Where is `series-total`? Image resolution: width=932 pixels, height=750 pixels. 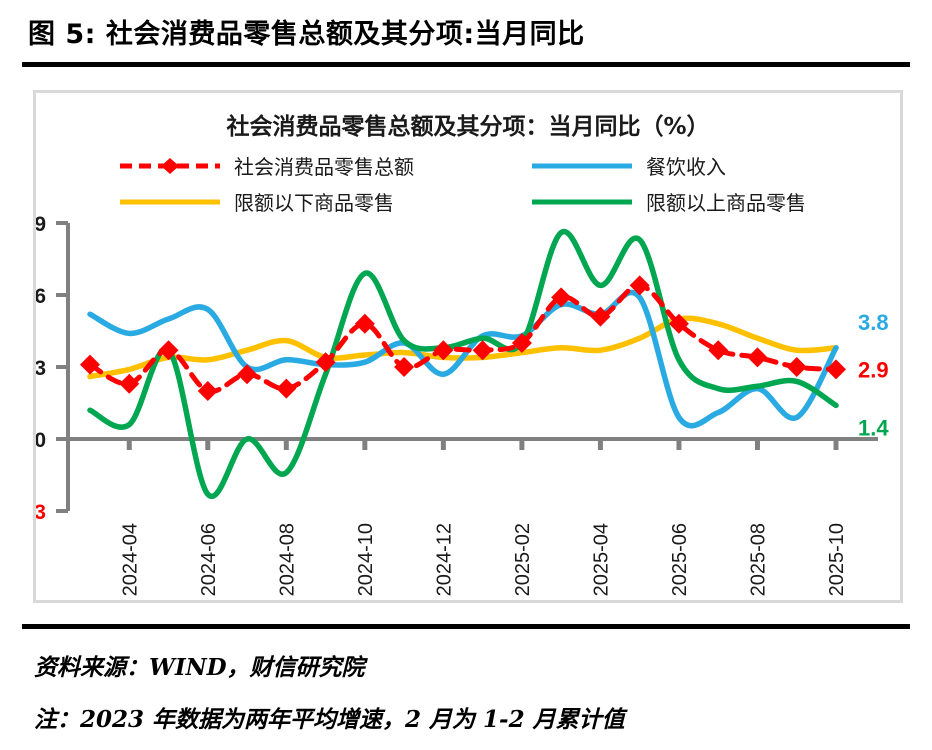
series-total is located at coordinates (463, 338).